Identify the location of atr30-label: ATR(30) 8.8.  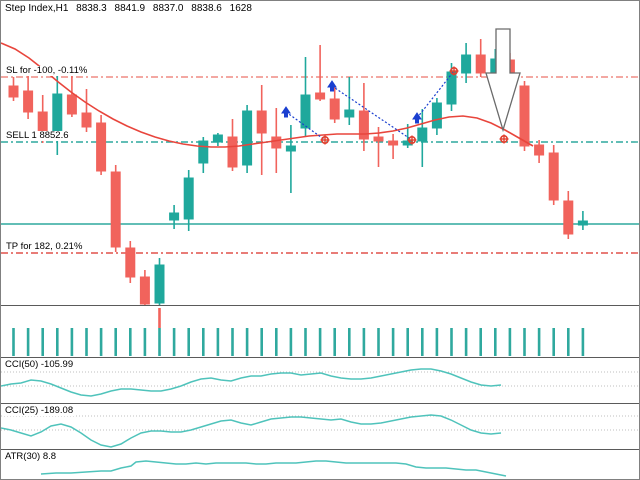
(31, 456).